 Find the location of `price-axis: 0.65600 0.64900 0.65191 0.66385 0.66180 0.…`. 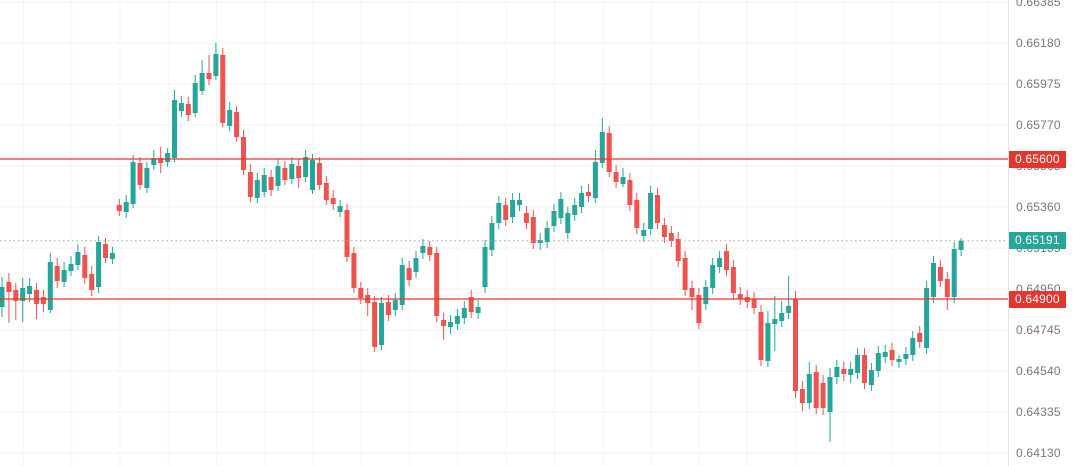

price-axis: 0.65600 0.64900 0.65191 0.66385 0.66180 0.… is located at coordinates (1044, 233).